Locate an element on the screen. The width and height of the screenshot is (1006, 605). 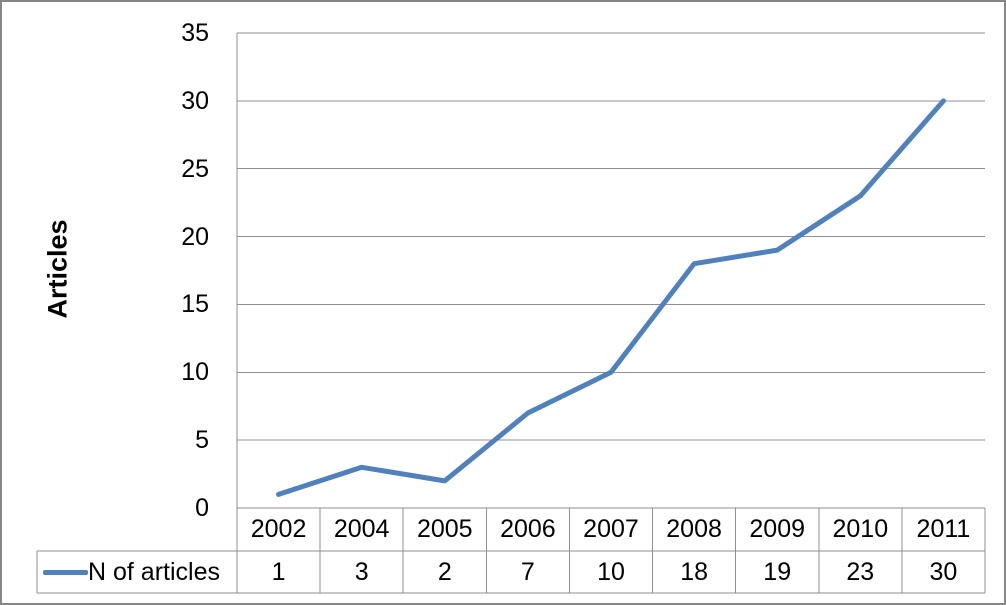
x-category-label: 2005 is located at coordinates (444, 529).